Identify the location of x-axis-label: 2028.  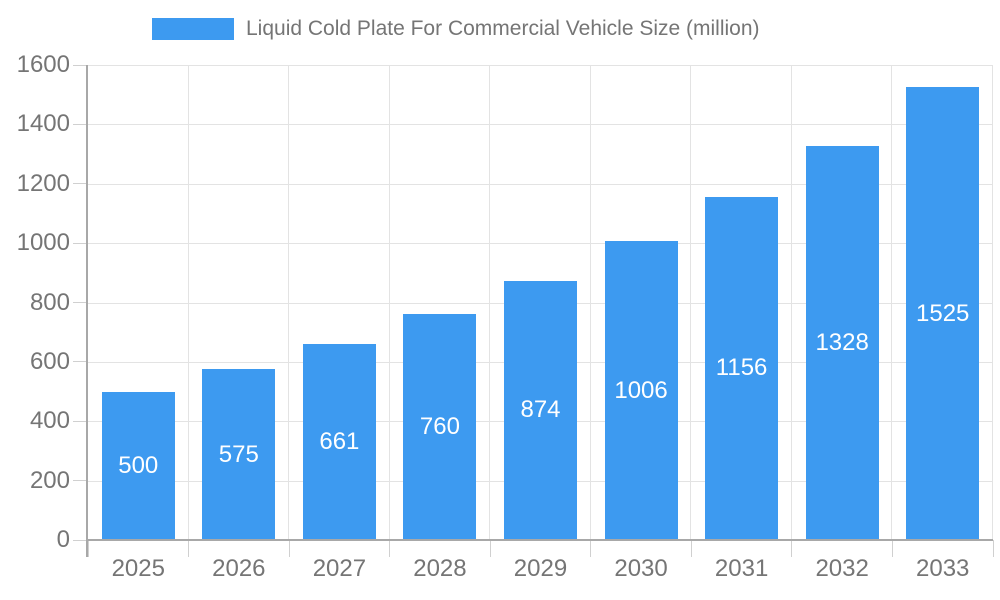
(440, 568).